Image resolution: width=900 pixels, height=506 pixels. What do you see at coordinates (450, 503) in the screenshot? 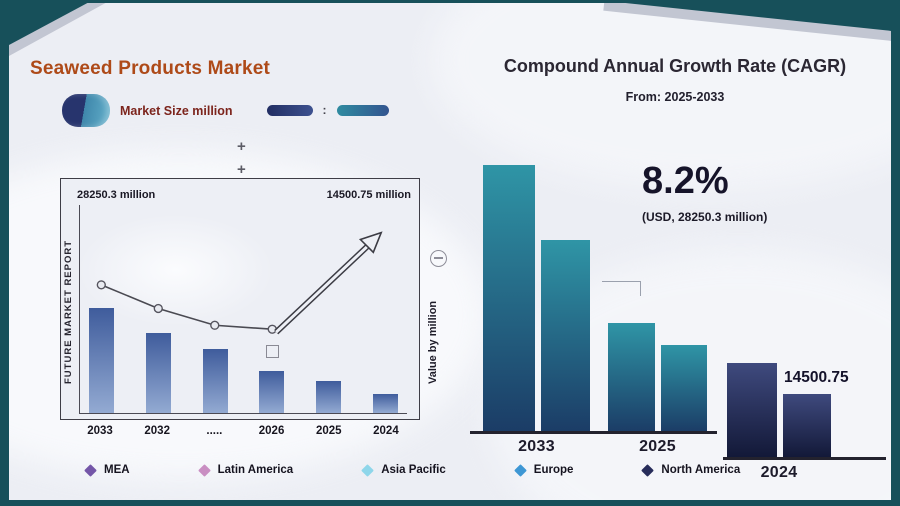
I see `bottom-edge-bar` at bounding box center [450, 503].